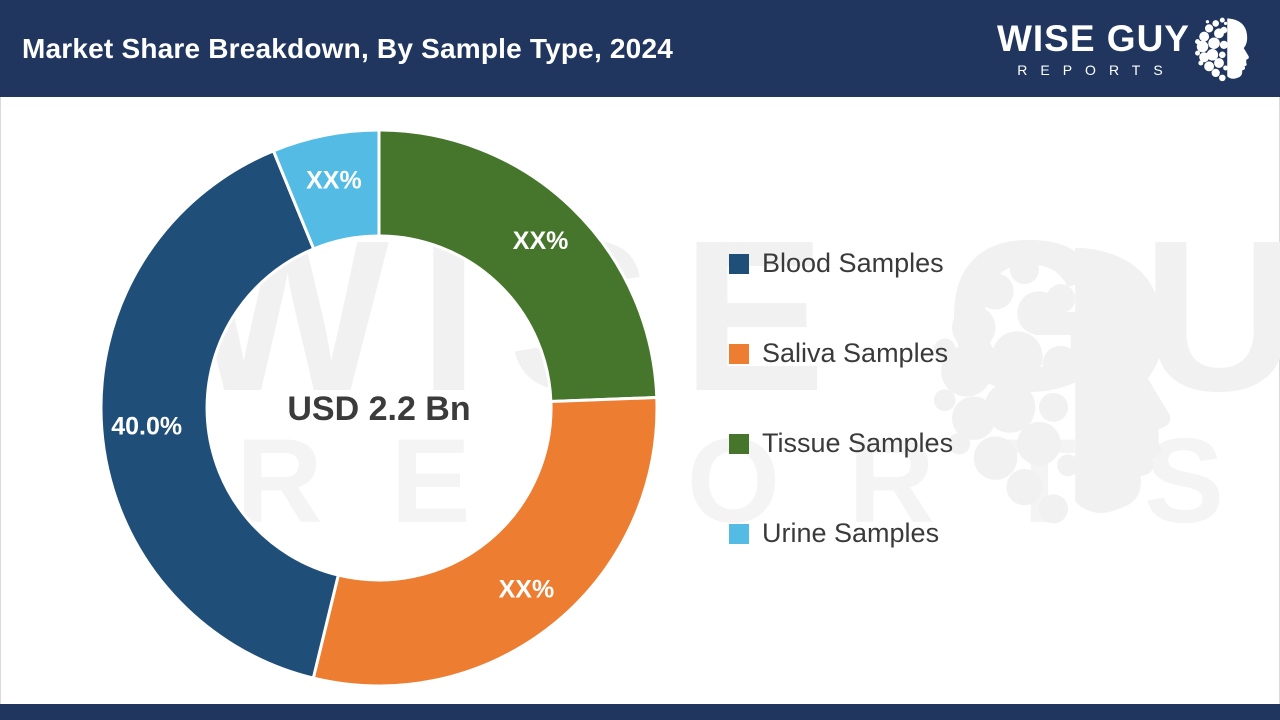 The height and width of the screenshot is (720, 1280). What do you see at coordinates (855, 353) in the screenshot?
I see `legend-label: Saliva Samples` at bounding box center [855, 353].